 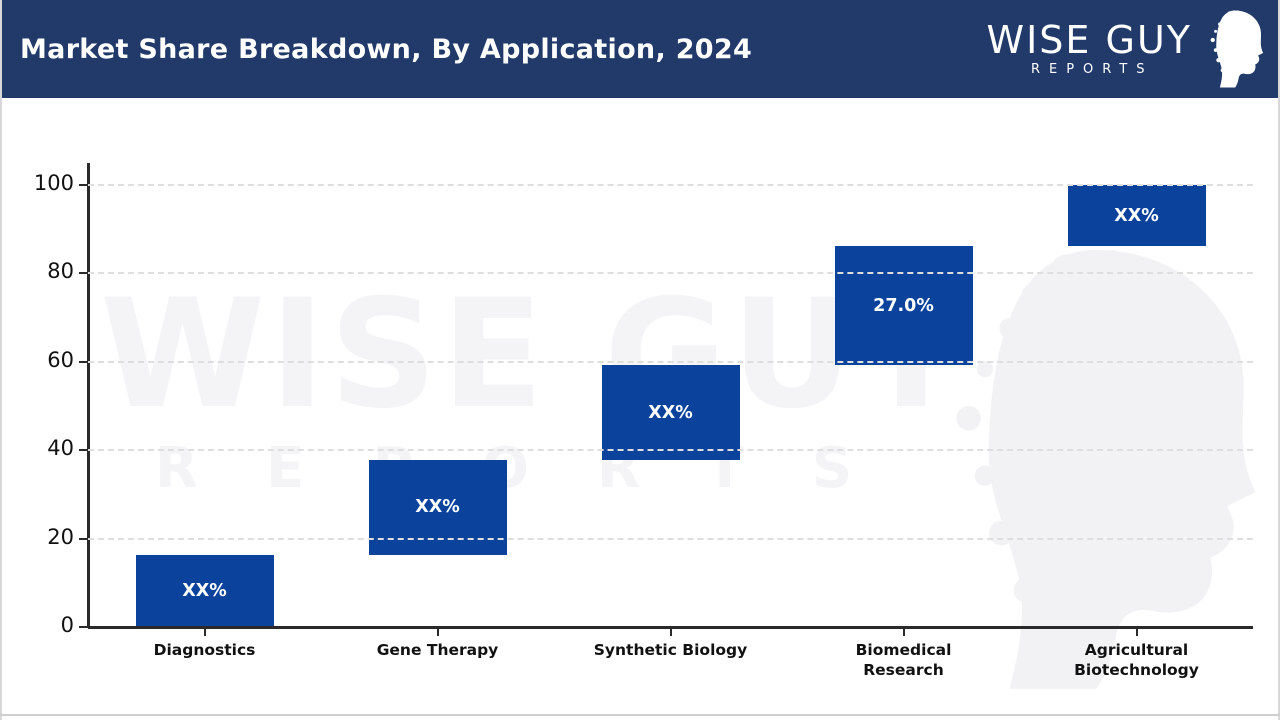 I want to click on y-tick-label: 20, so click(x=60, y=536).